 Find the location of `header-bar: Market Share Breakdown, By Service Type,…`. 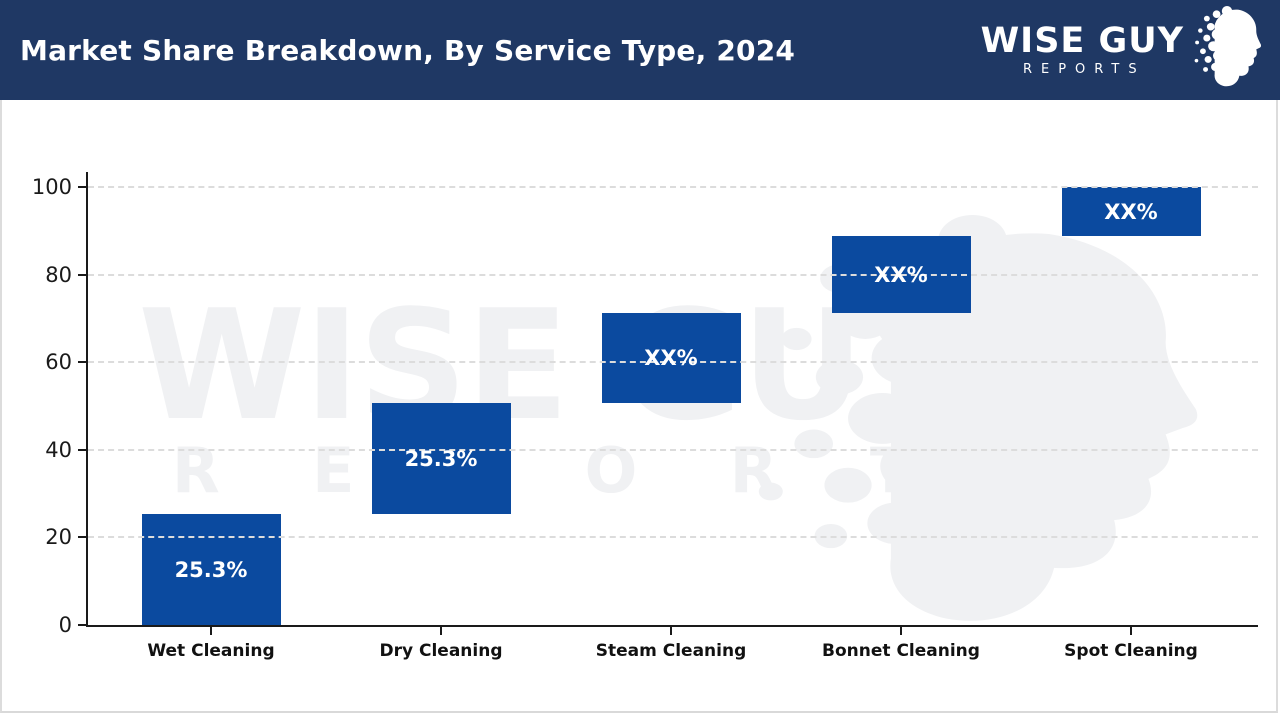

header-bar: Market Share Breakdown, By Service Type,… is located at coordinates (640, 50).